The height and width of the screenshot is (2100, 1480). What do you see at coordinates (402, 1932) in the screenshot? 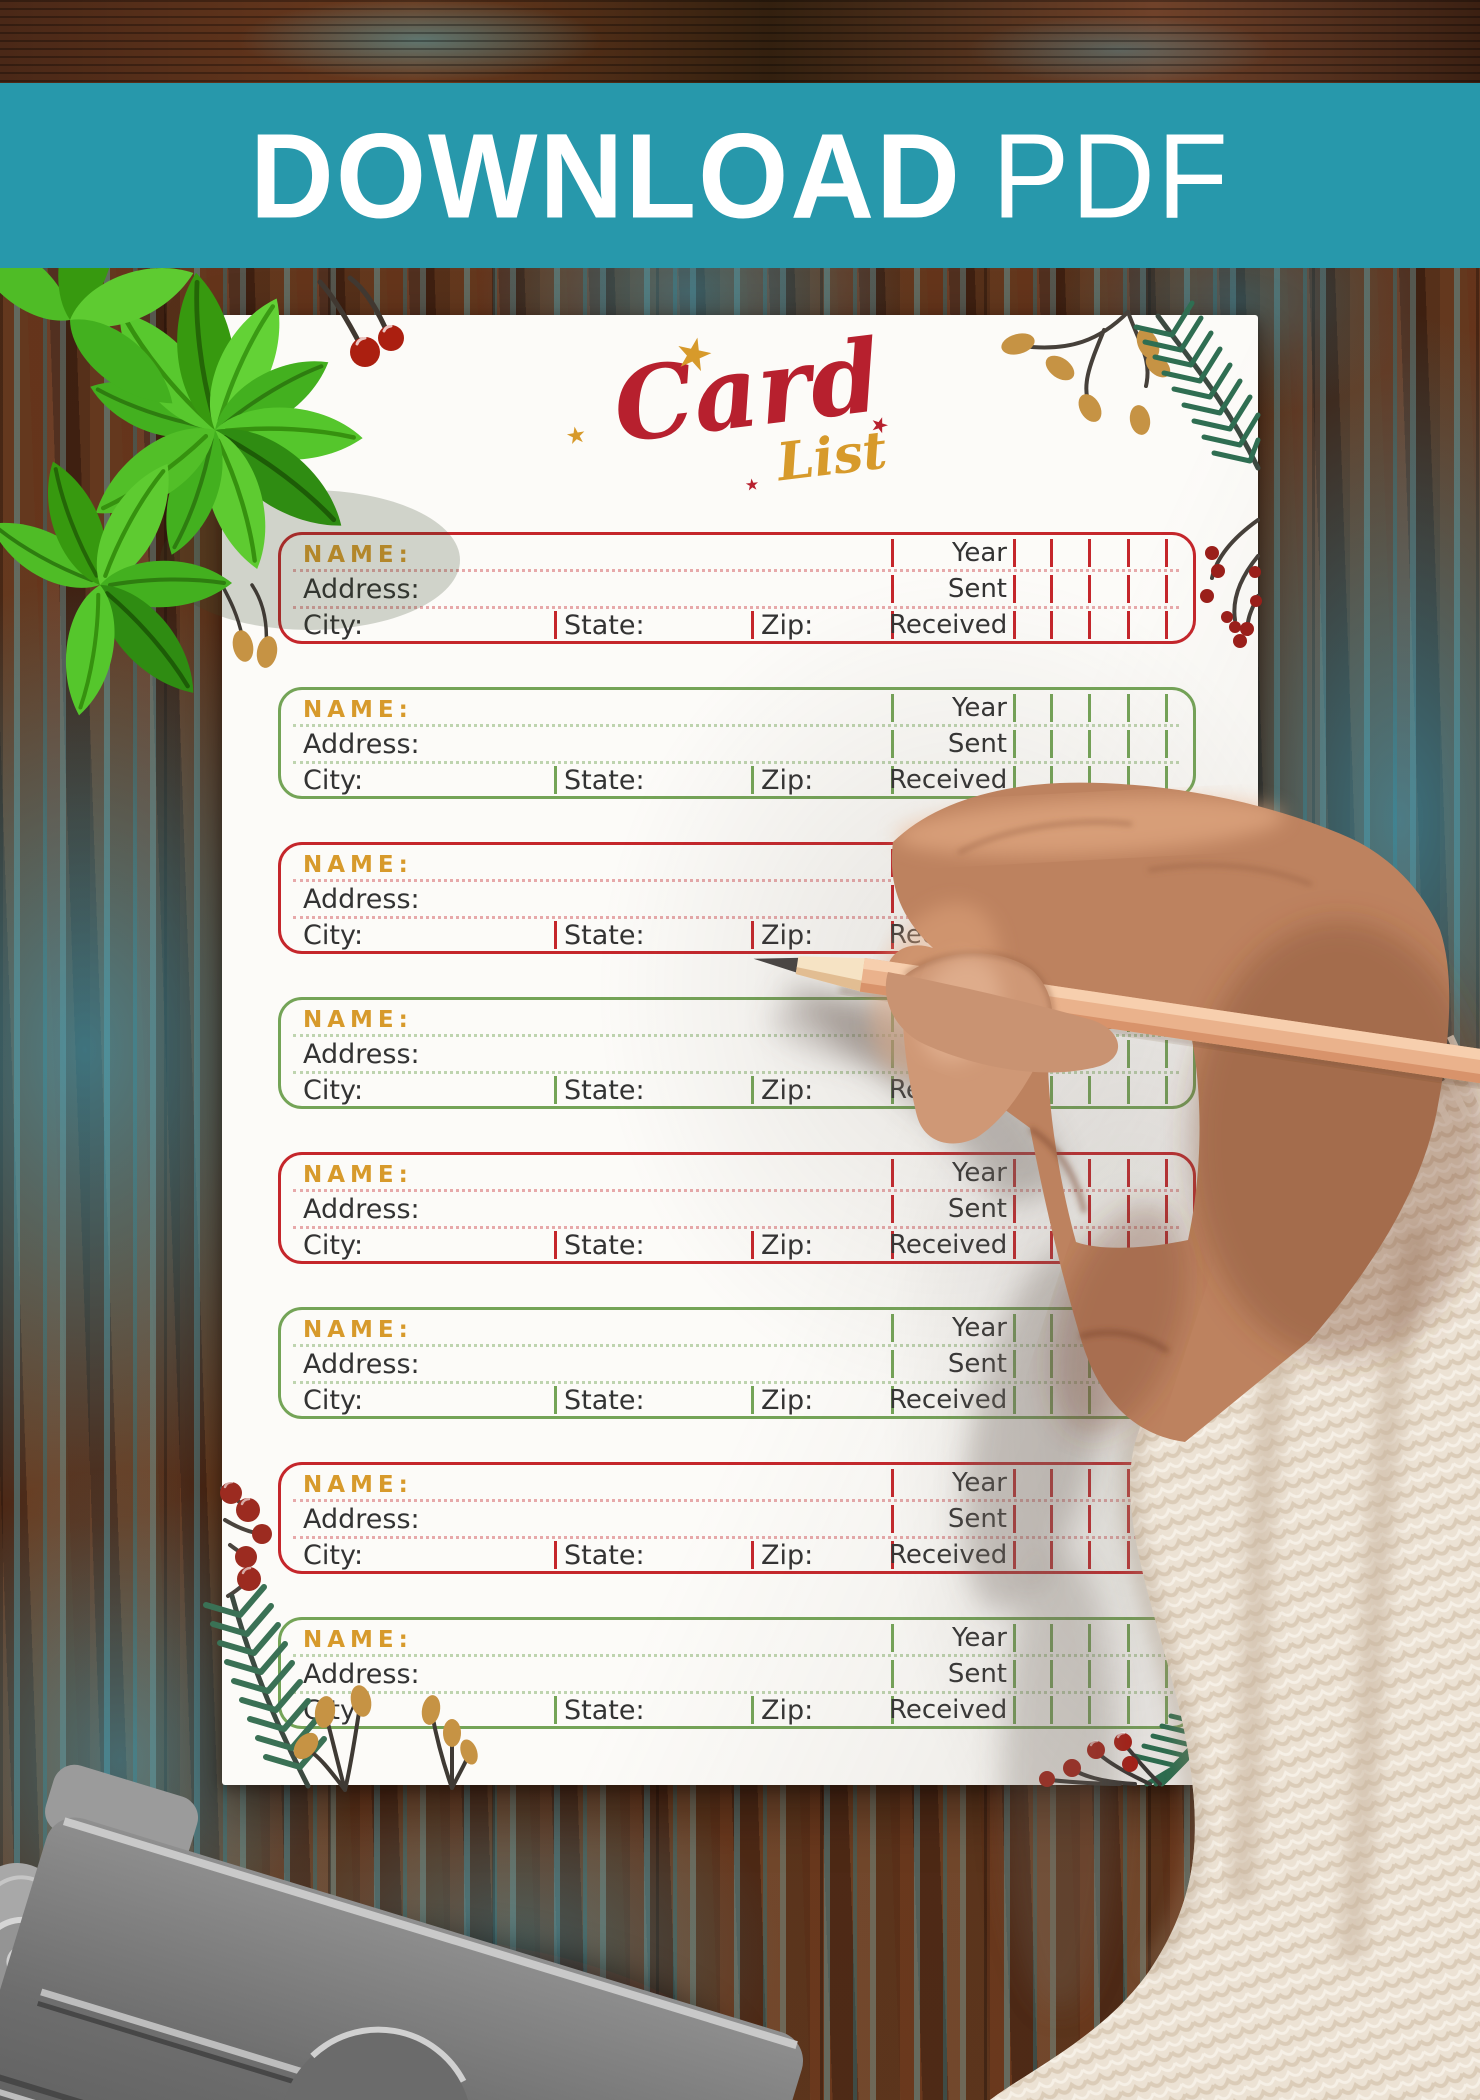
I see `stapler-icon` at bounding box center [402, 1932].